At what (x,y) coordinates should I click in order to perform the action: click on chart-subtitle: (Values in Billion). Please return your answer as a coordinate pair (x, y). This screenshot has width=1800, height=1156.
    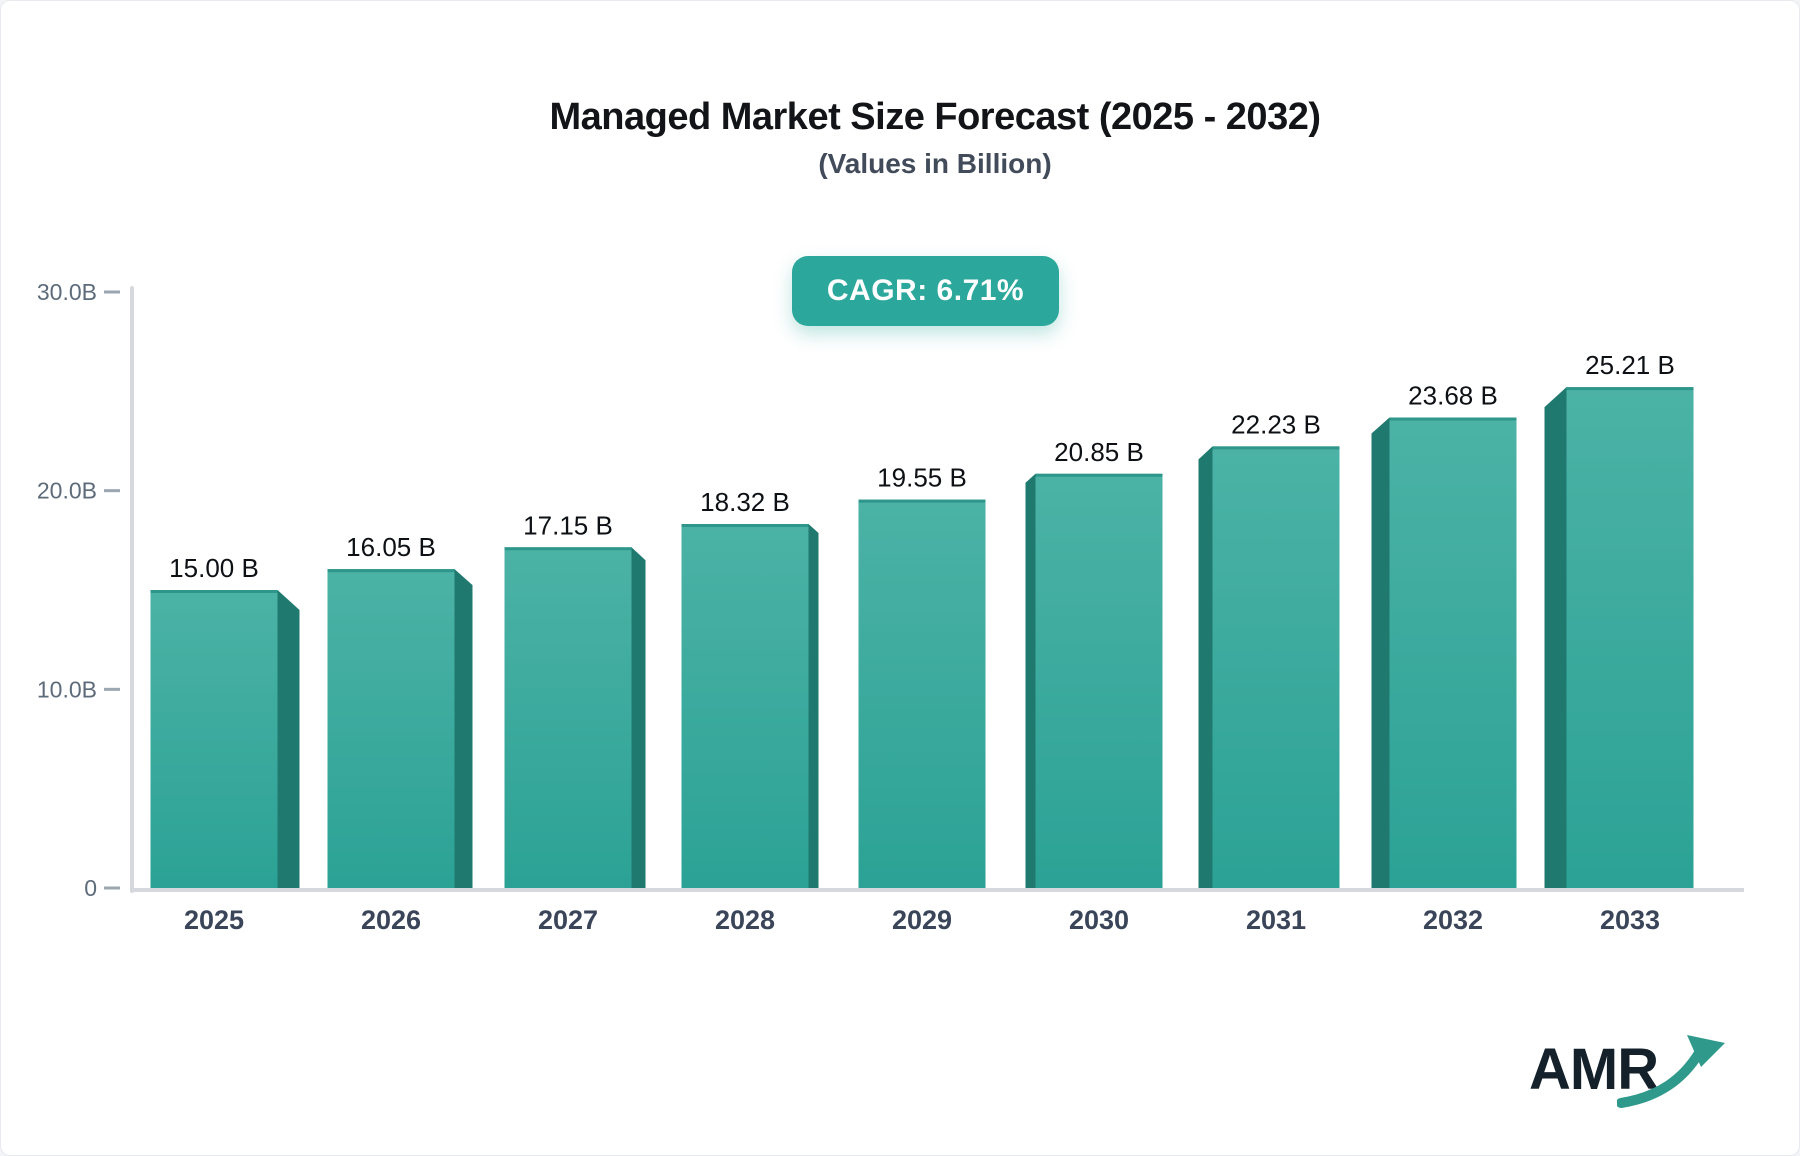
    Looking at the image, I should click on (935, 163).